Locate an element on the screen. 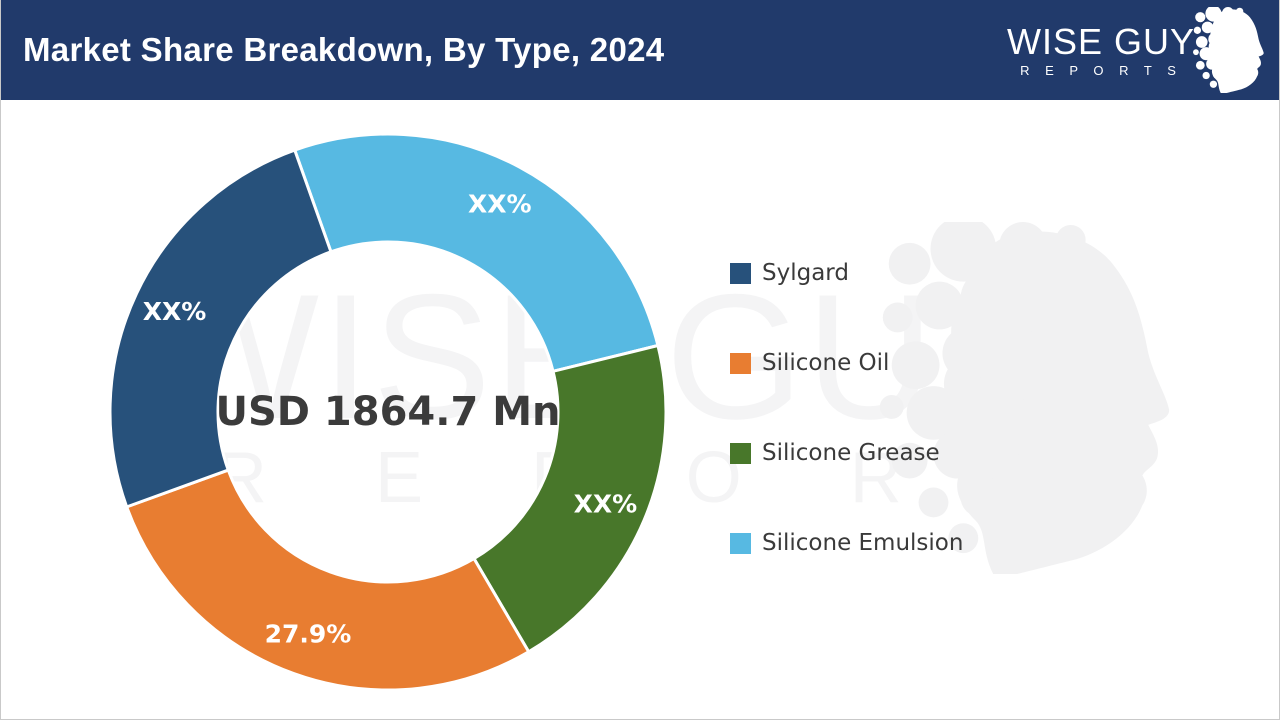 The image size is (1280, 720). logo-reports-text: R E P O R T S is located at coordinates (1101, 70).